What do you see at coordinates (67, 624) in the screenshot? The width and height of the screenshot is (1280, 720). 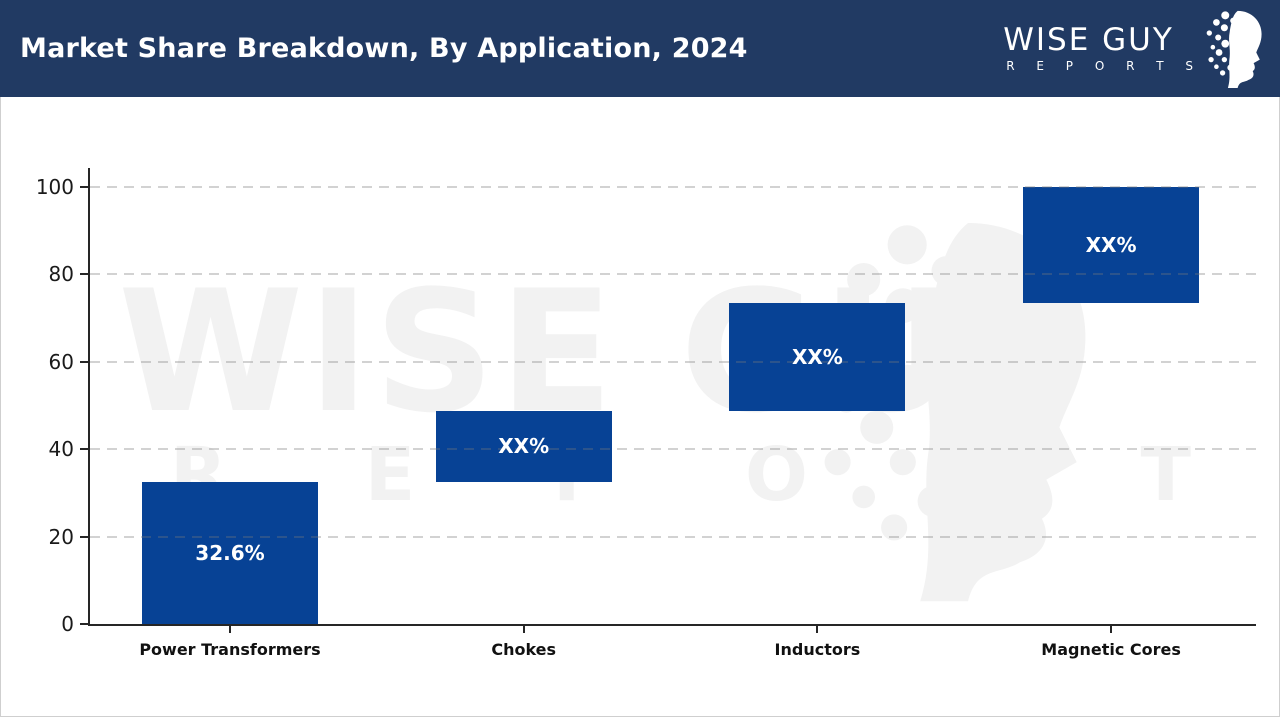 I see `y-axis-tick-label: 0` at bounding box center [67, 624].